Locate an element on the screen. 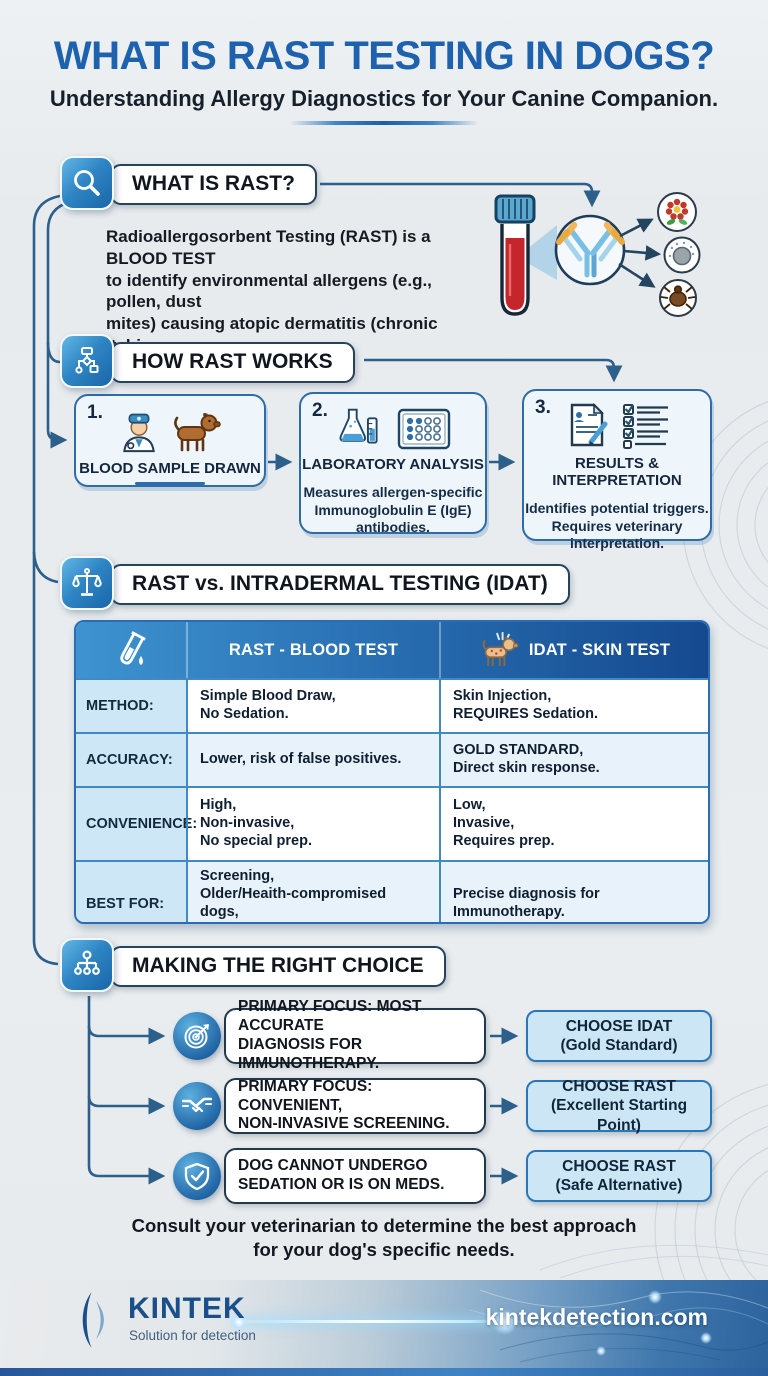 Image resolution: width=768 pixels, height=1376 pixels. brand-tagline: Solution for detection is located at coordinates (192, 1335).